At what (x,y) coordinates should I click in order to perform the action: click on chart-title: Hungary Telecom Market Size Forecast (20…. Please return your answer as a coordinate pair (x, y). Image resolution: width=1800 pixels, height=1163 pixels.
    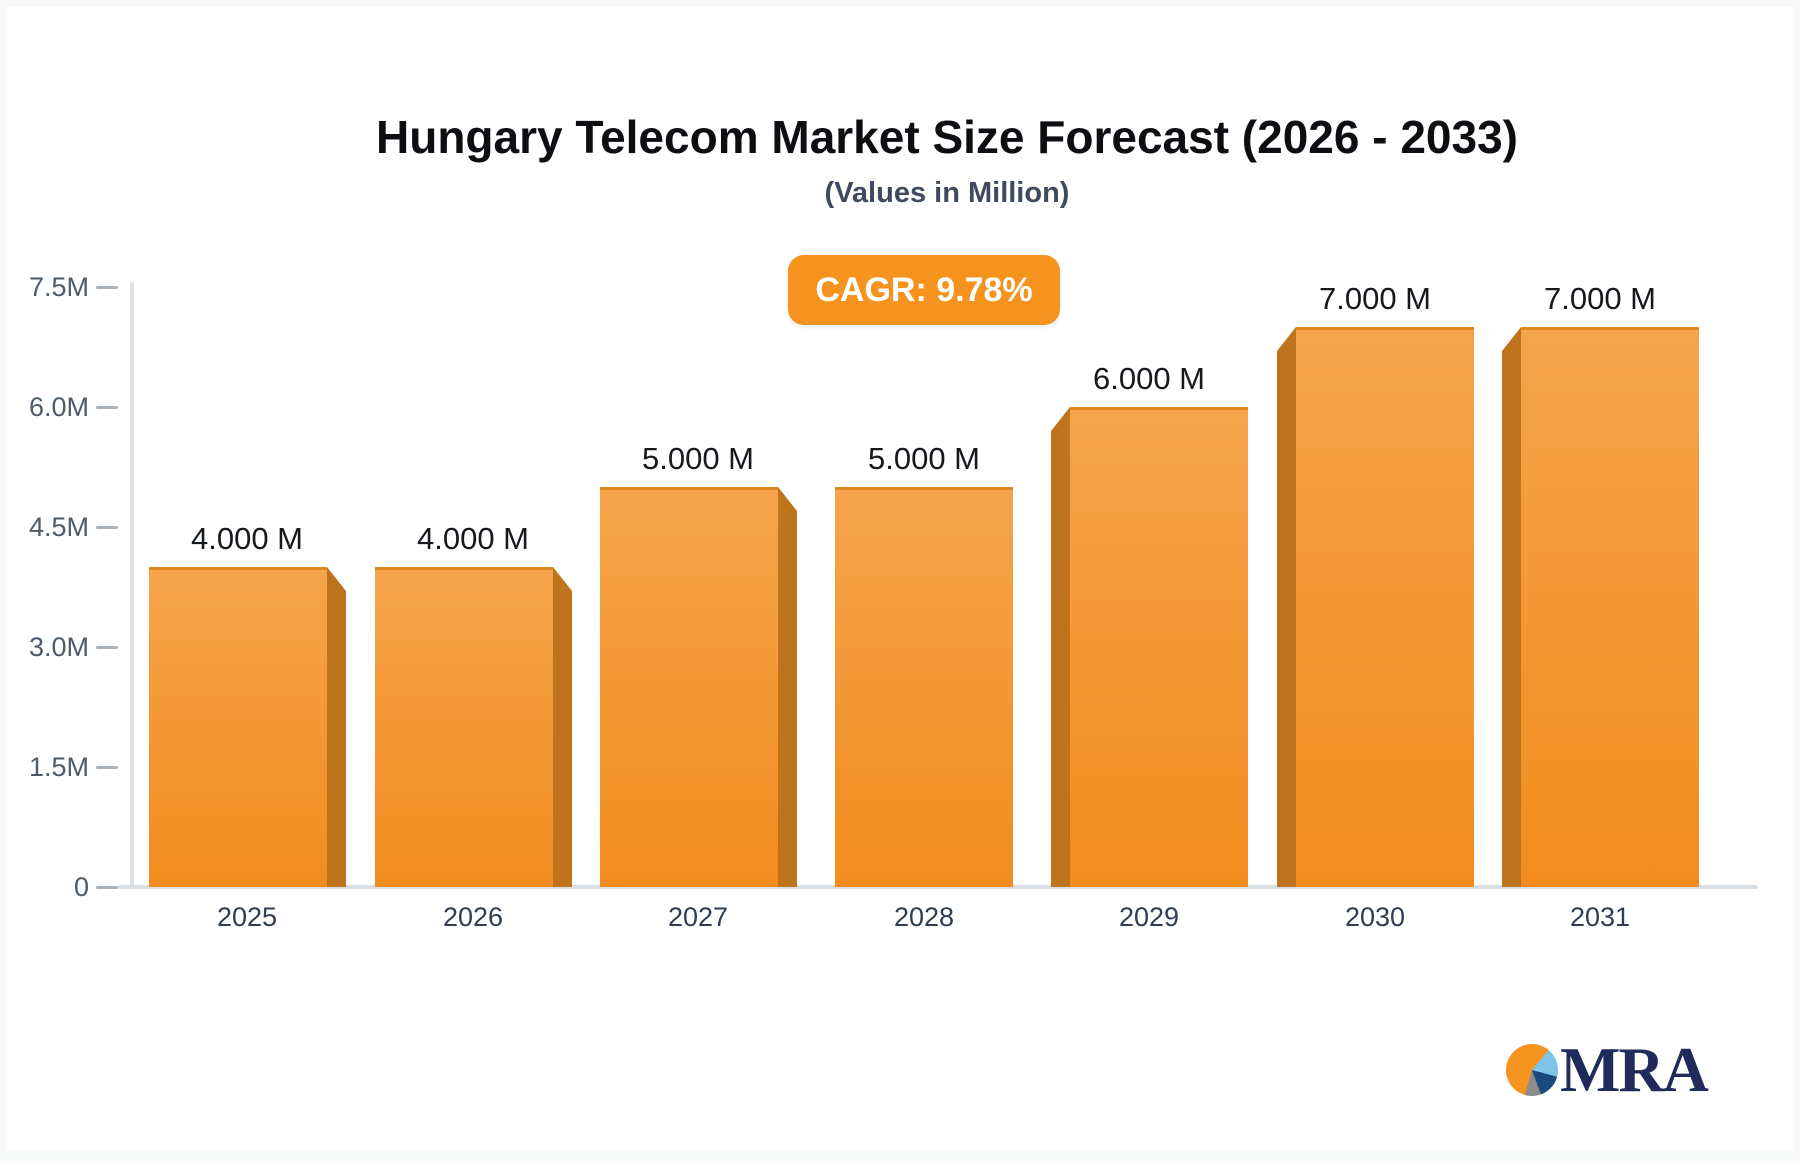
    Looking at the image, I should click on (947, 137).